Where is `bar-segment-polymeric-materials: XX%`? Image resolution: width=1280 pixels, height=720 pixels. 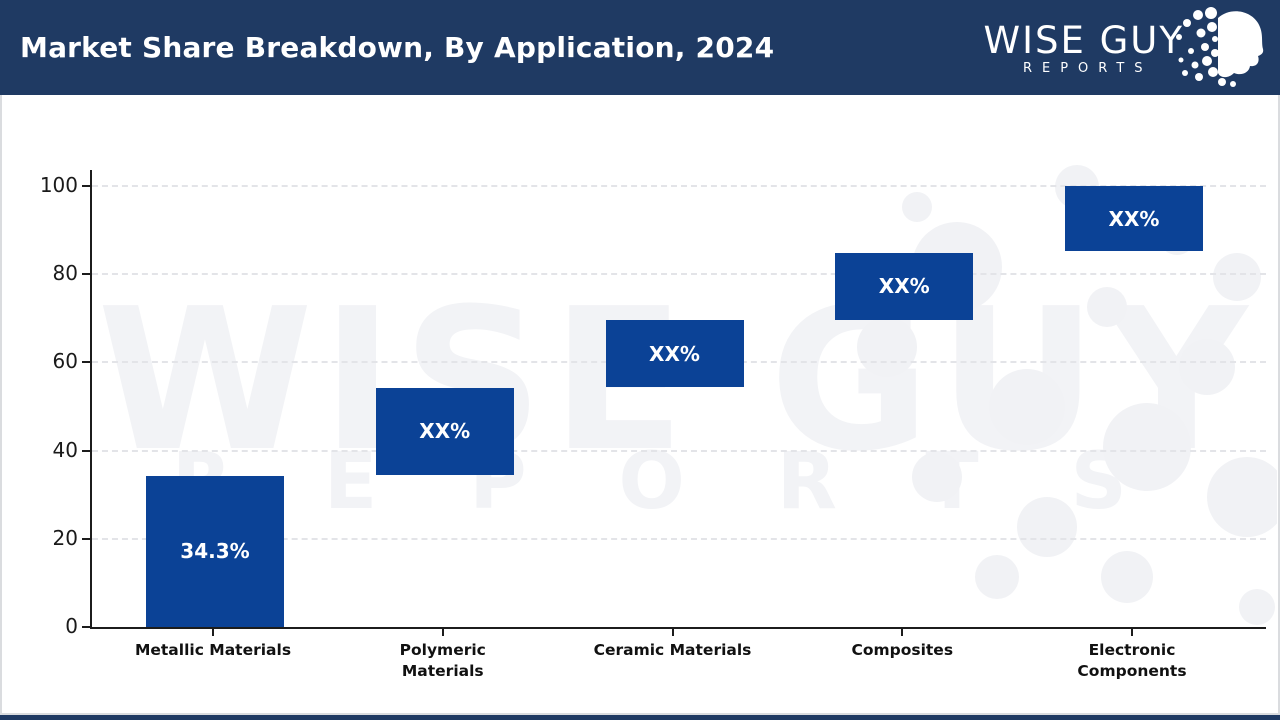 bar-segment-polymeric-materials: XX% is located at coordinates (444, 431).